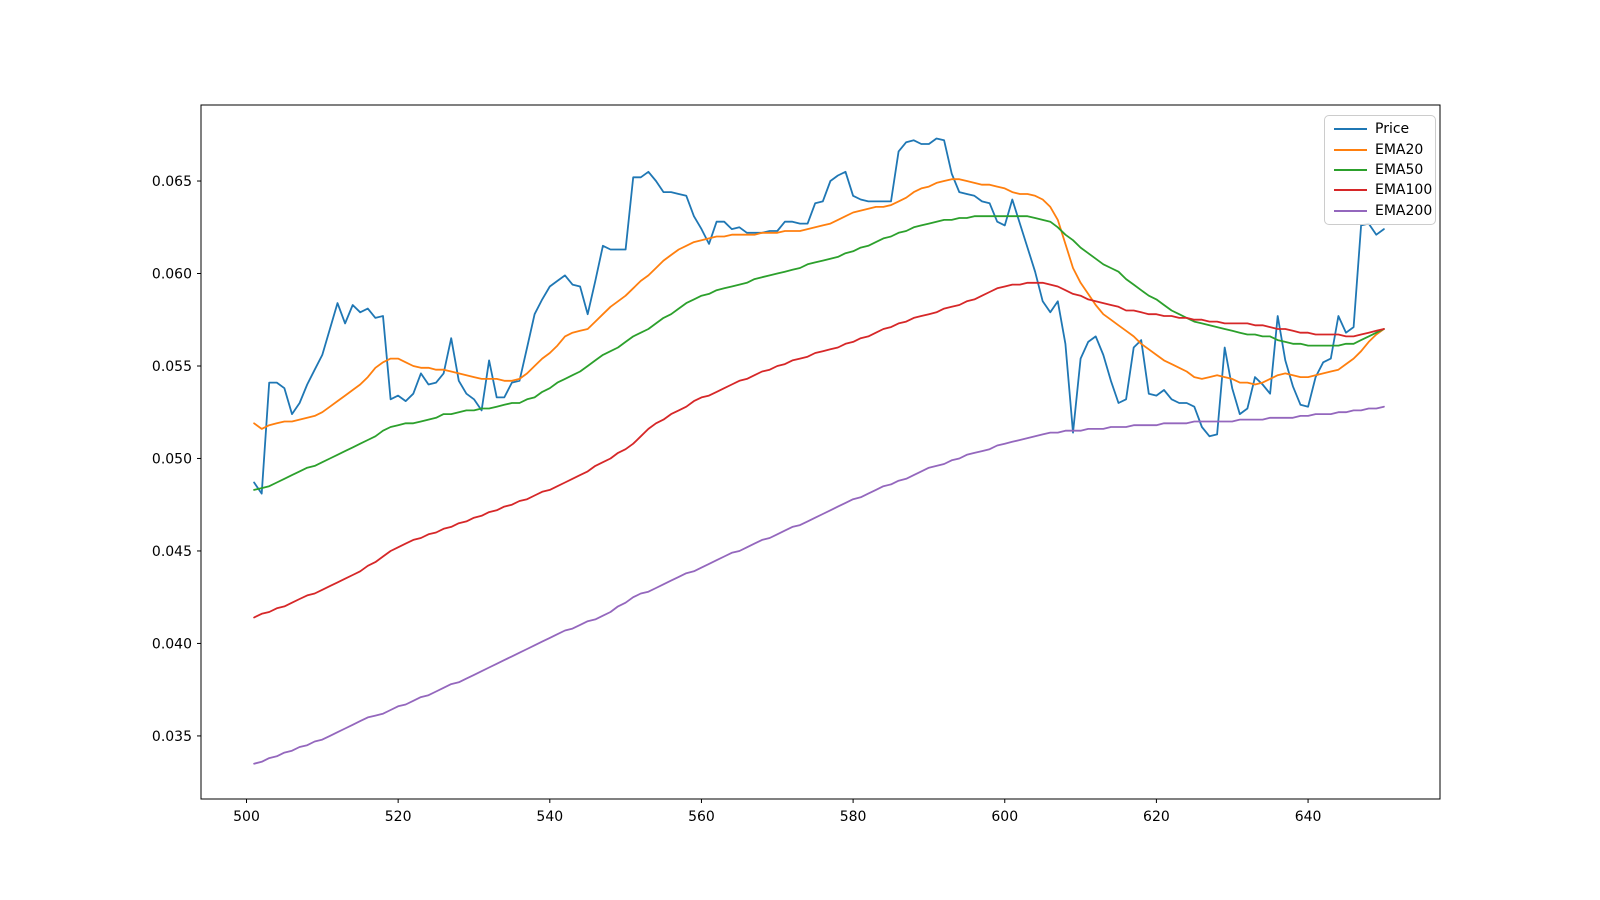  Describe the element at coordinates (549, 817) in the screenshot. I see `x-tick-label: 540` at that location.